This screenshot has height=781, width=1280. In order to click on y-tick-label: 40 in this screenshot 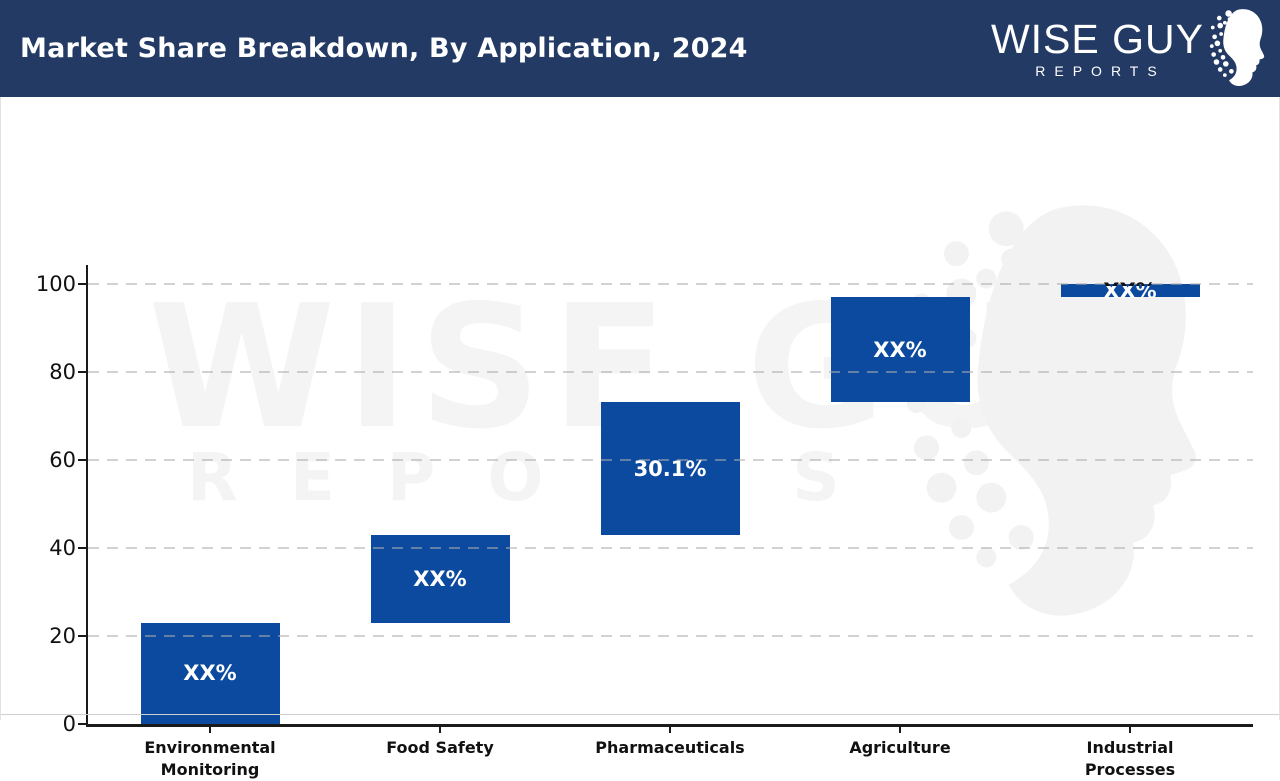, I will do `click(62, 548)`.